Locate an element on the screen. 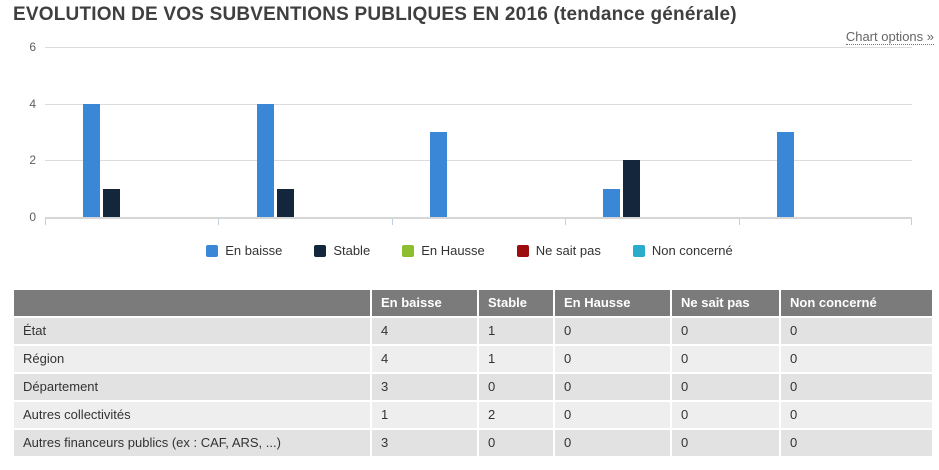  bar-stable-etat is located at coordinates (112, 202).